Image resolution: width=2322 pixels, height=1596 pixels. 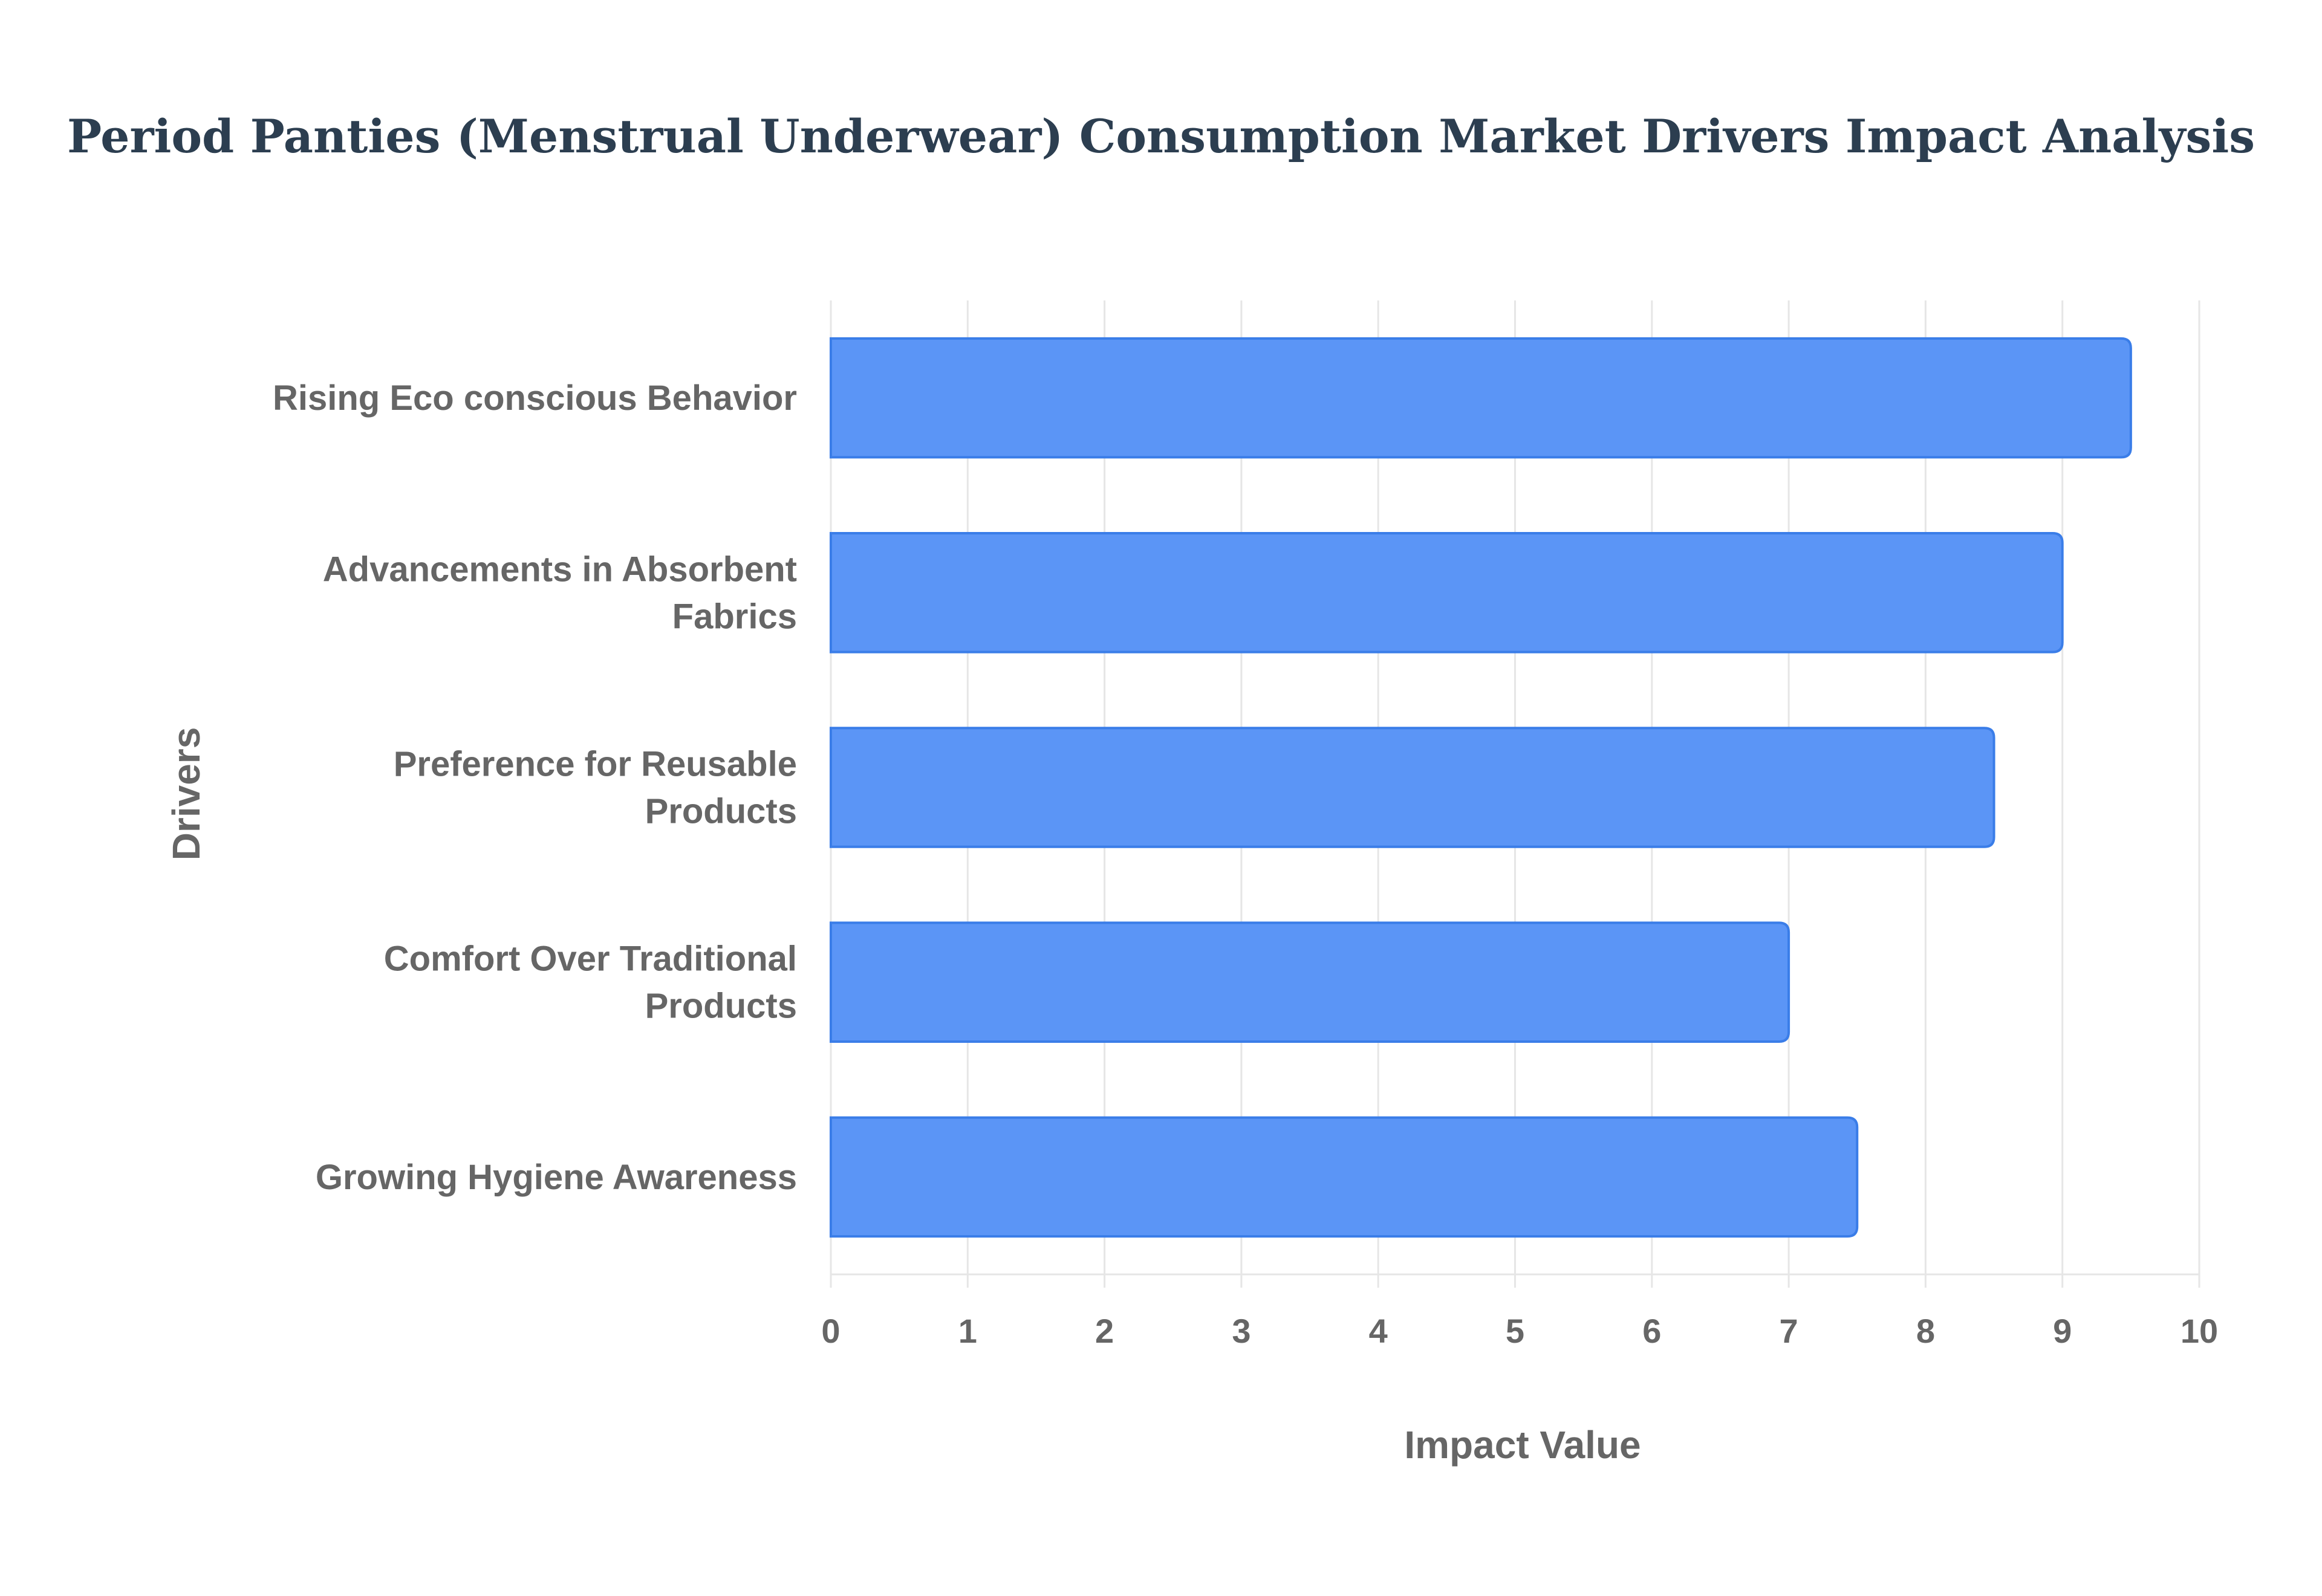 What do you see at coordinates (1523, 1445) in the screenshot?
I see `x-axis-title: Impact Value` at bounding box center [1523, 1445].